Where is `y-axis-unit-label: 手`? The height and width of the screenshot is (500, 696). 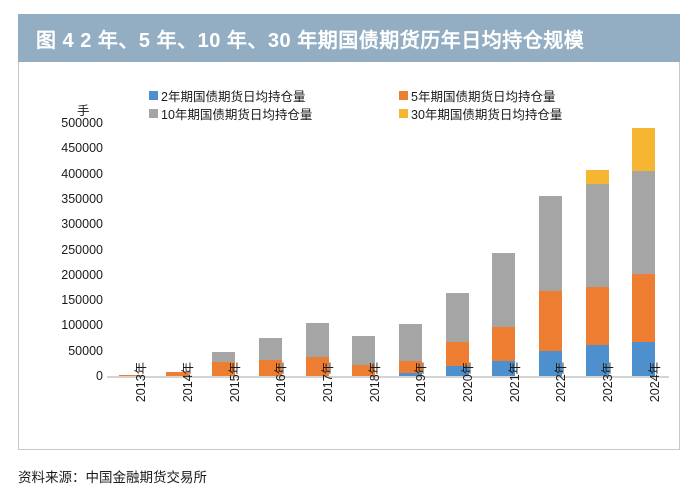
y-axis-unit-label: 手 is located at coordinates (83, 111).